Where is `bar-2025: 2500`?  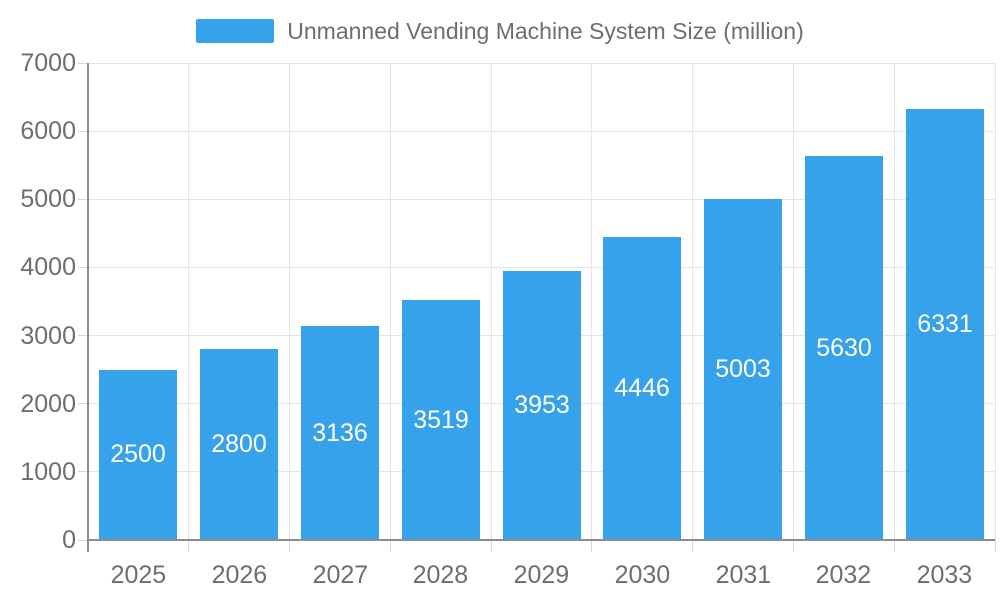
bar-2025: 2500 is located at coordinates (138, 454).